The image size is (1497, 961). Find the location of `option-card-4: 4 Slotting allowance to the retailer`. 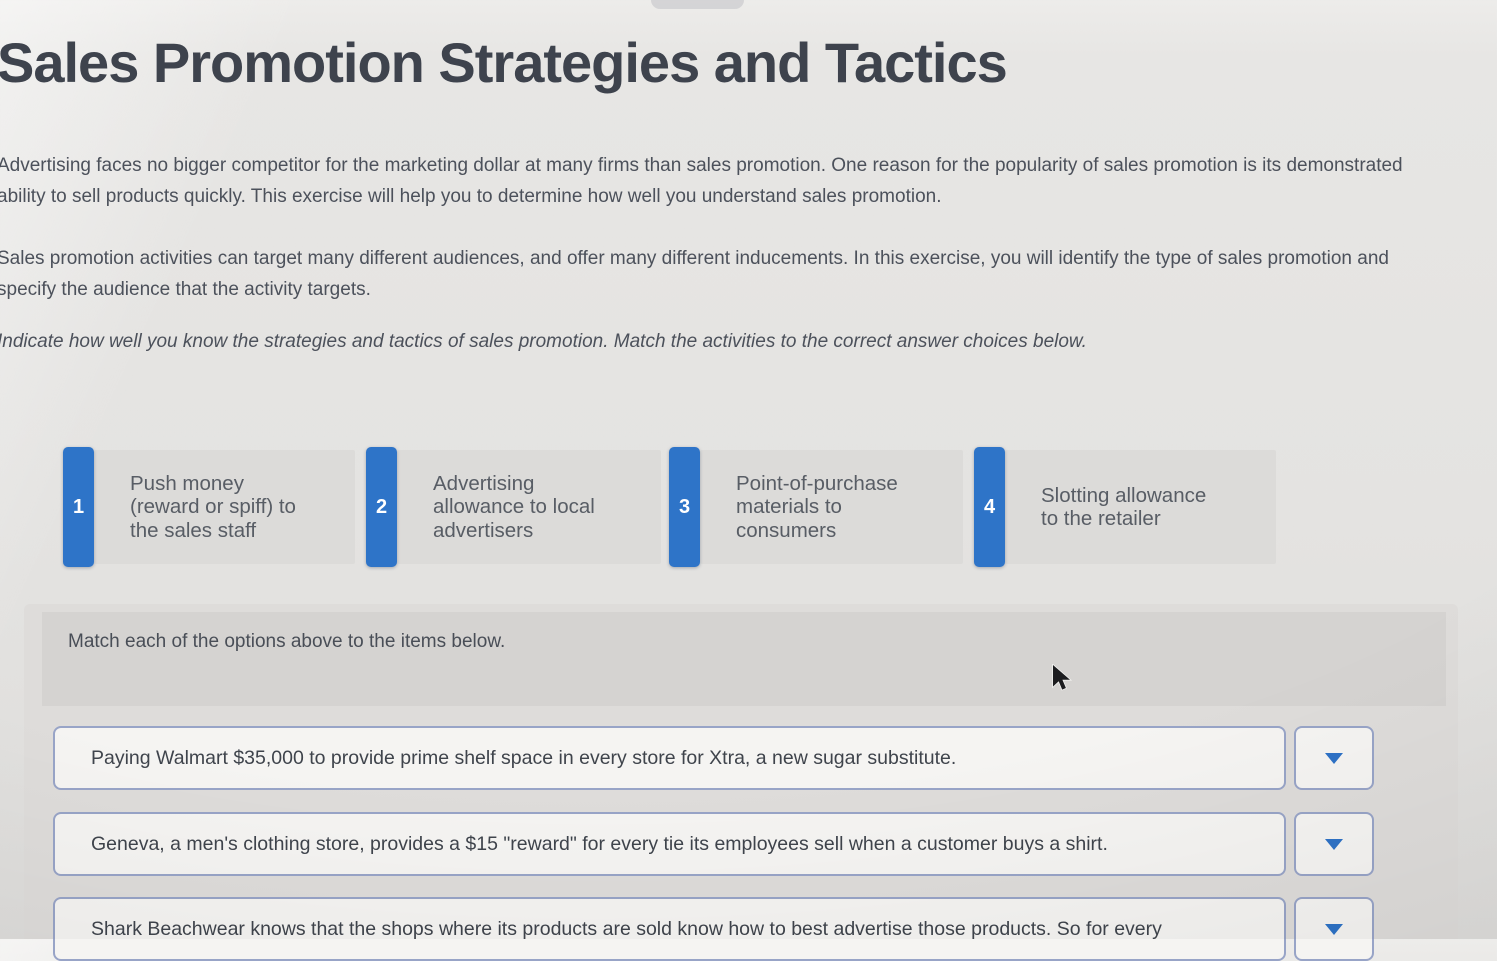

option-card-4: 4 Slotting allowance to the retailer is located at coordinates (1125, 507).